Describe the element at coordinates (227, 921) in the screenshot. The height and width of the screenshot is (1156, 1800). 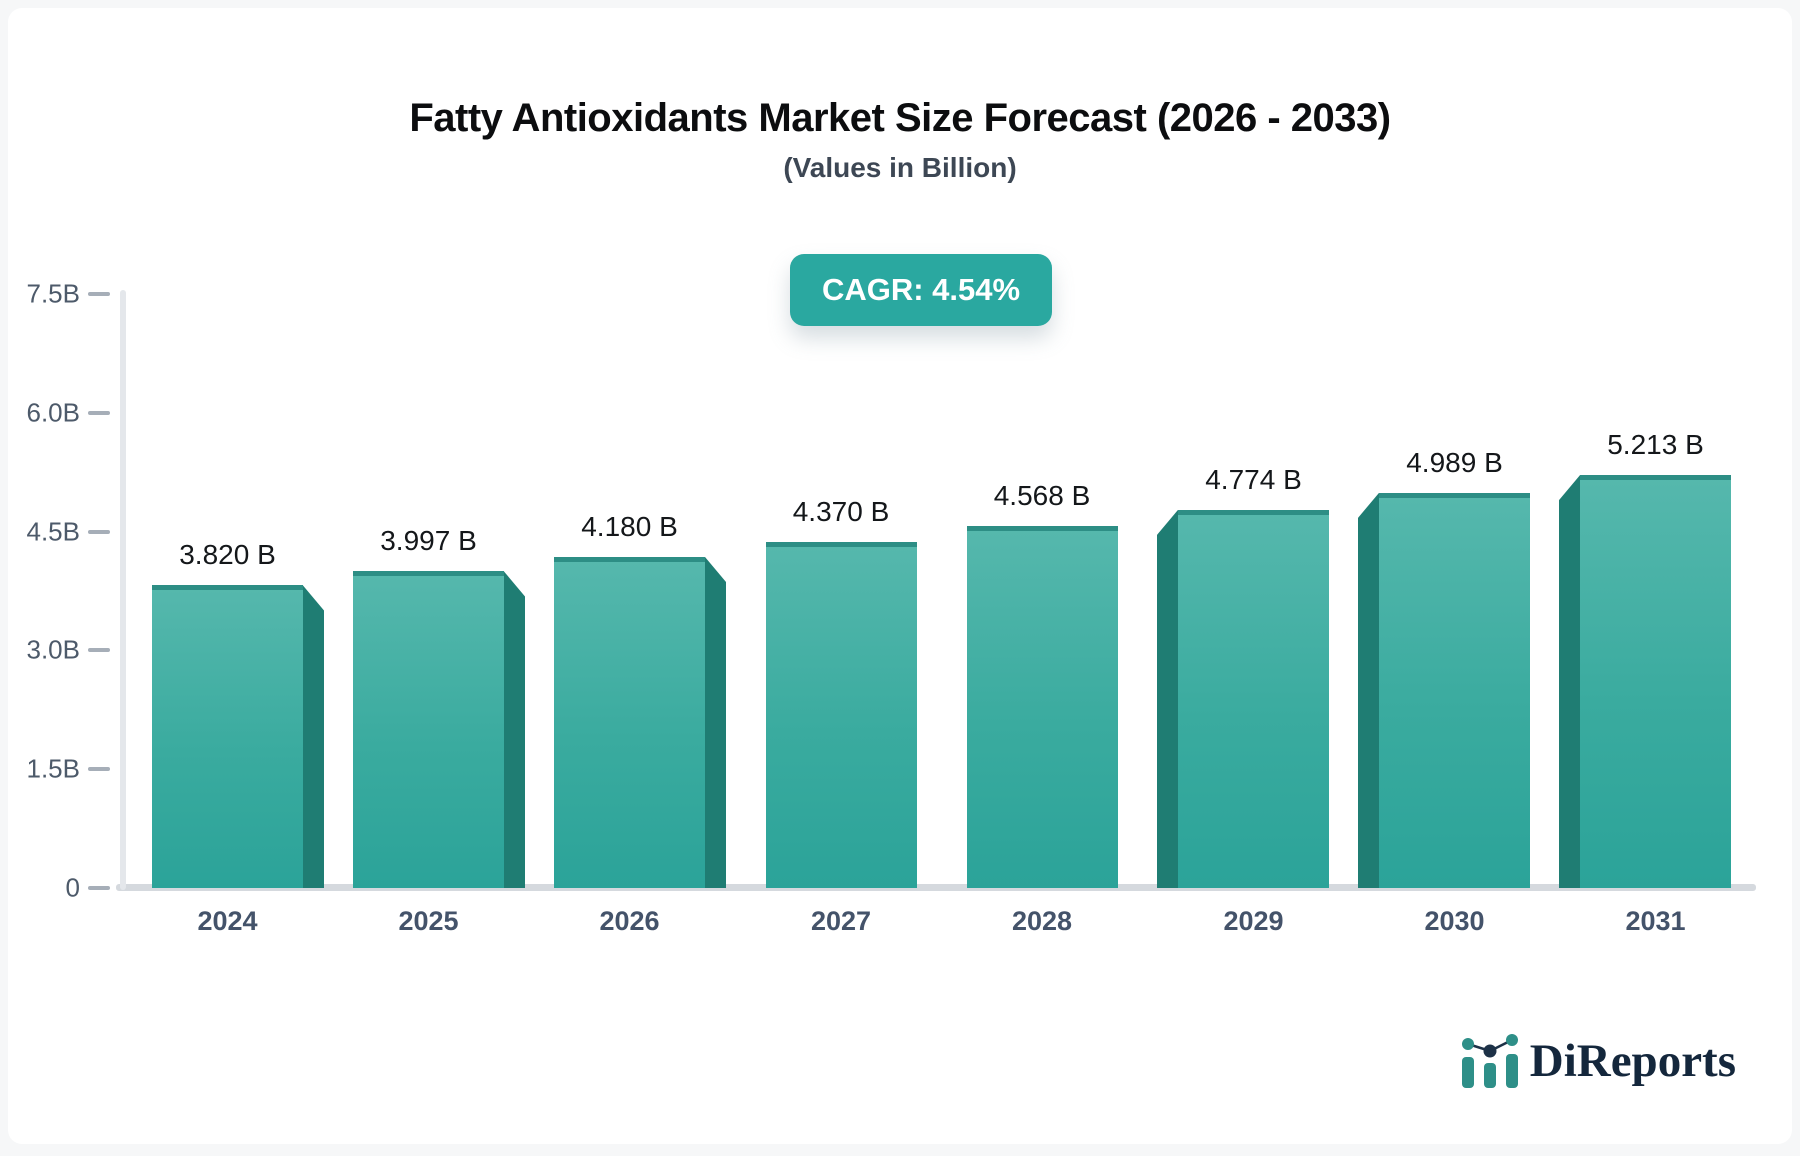
I see `x-axis-label: 2024` at that location.